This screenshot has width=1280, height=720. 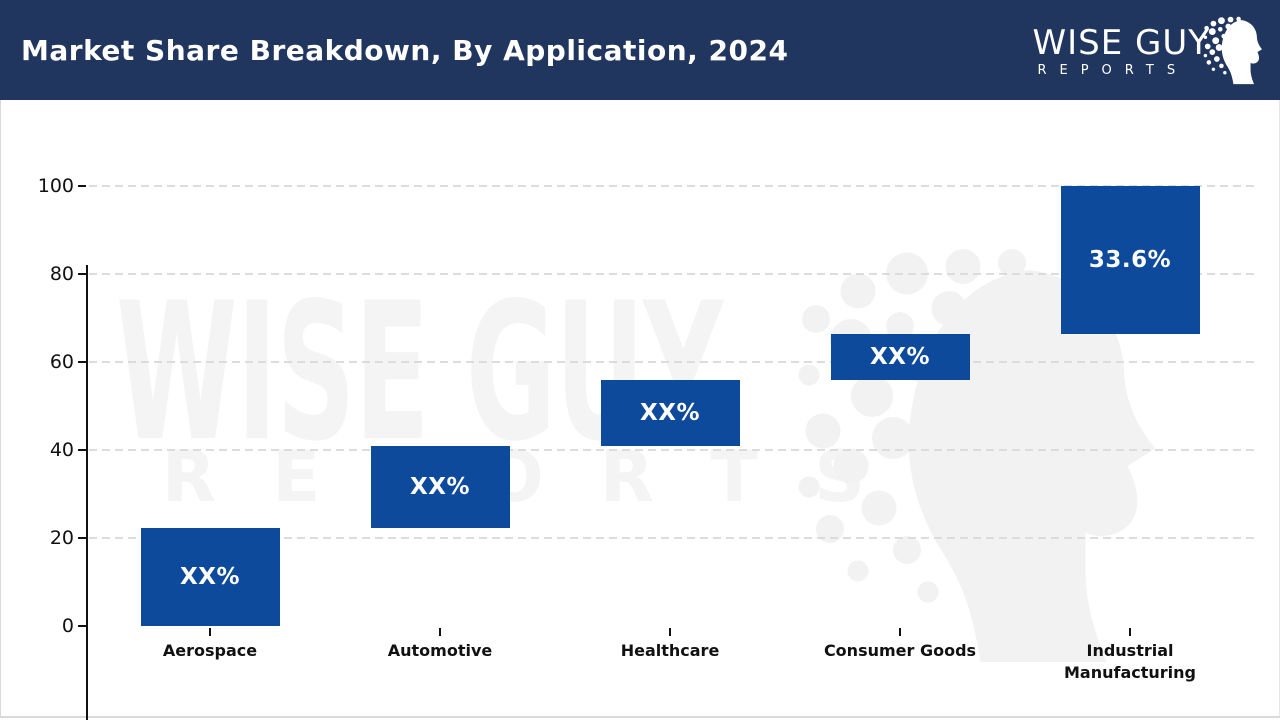 I want to click on y-axis-tick-label-80: 80, so click(x=61, y=274).